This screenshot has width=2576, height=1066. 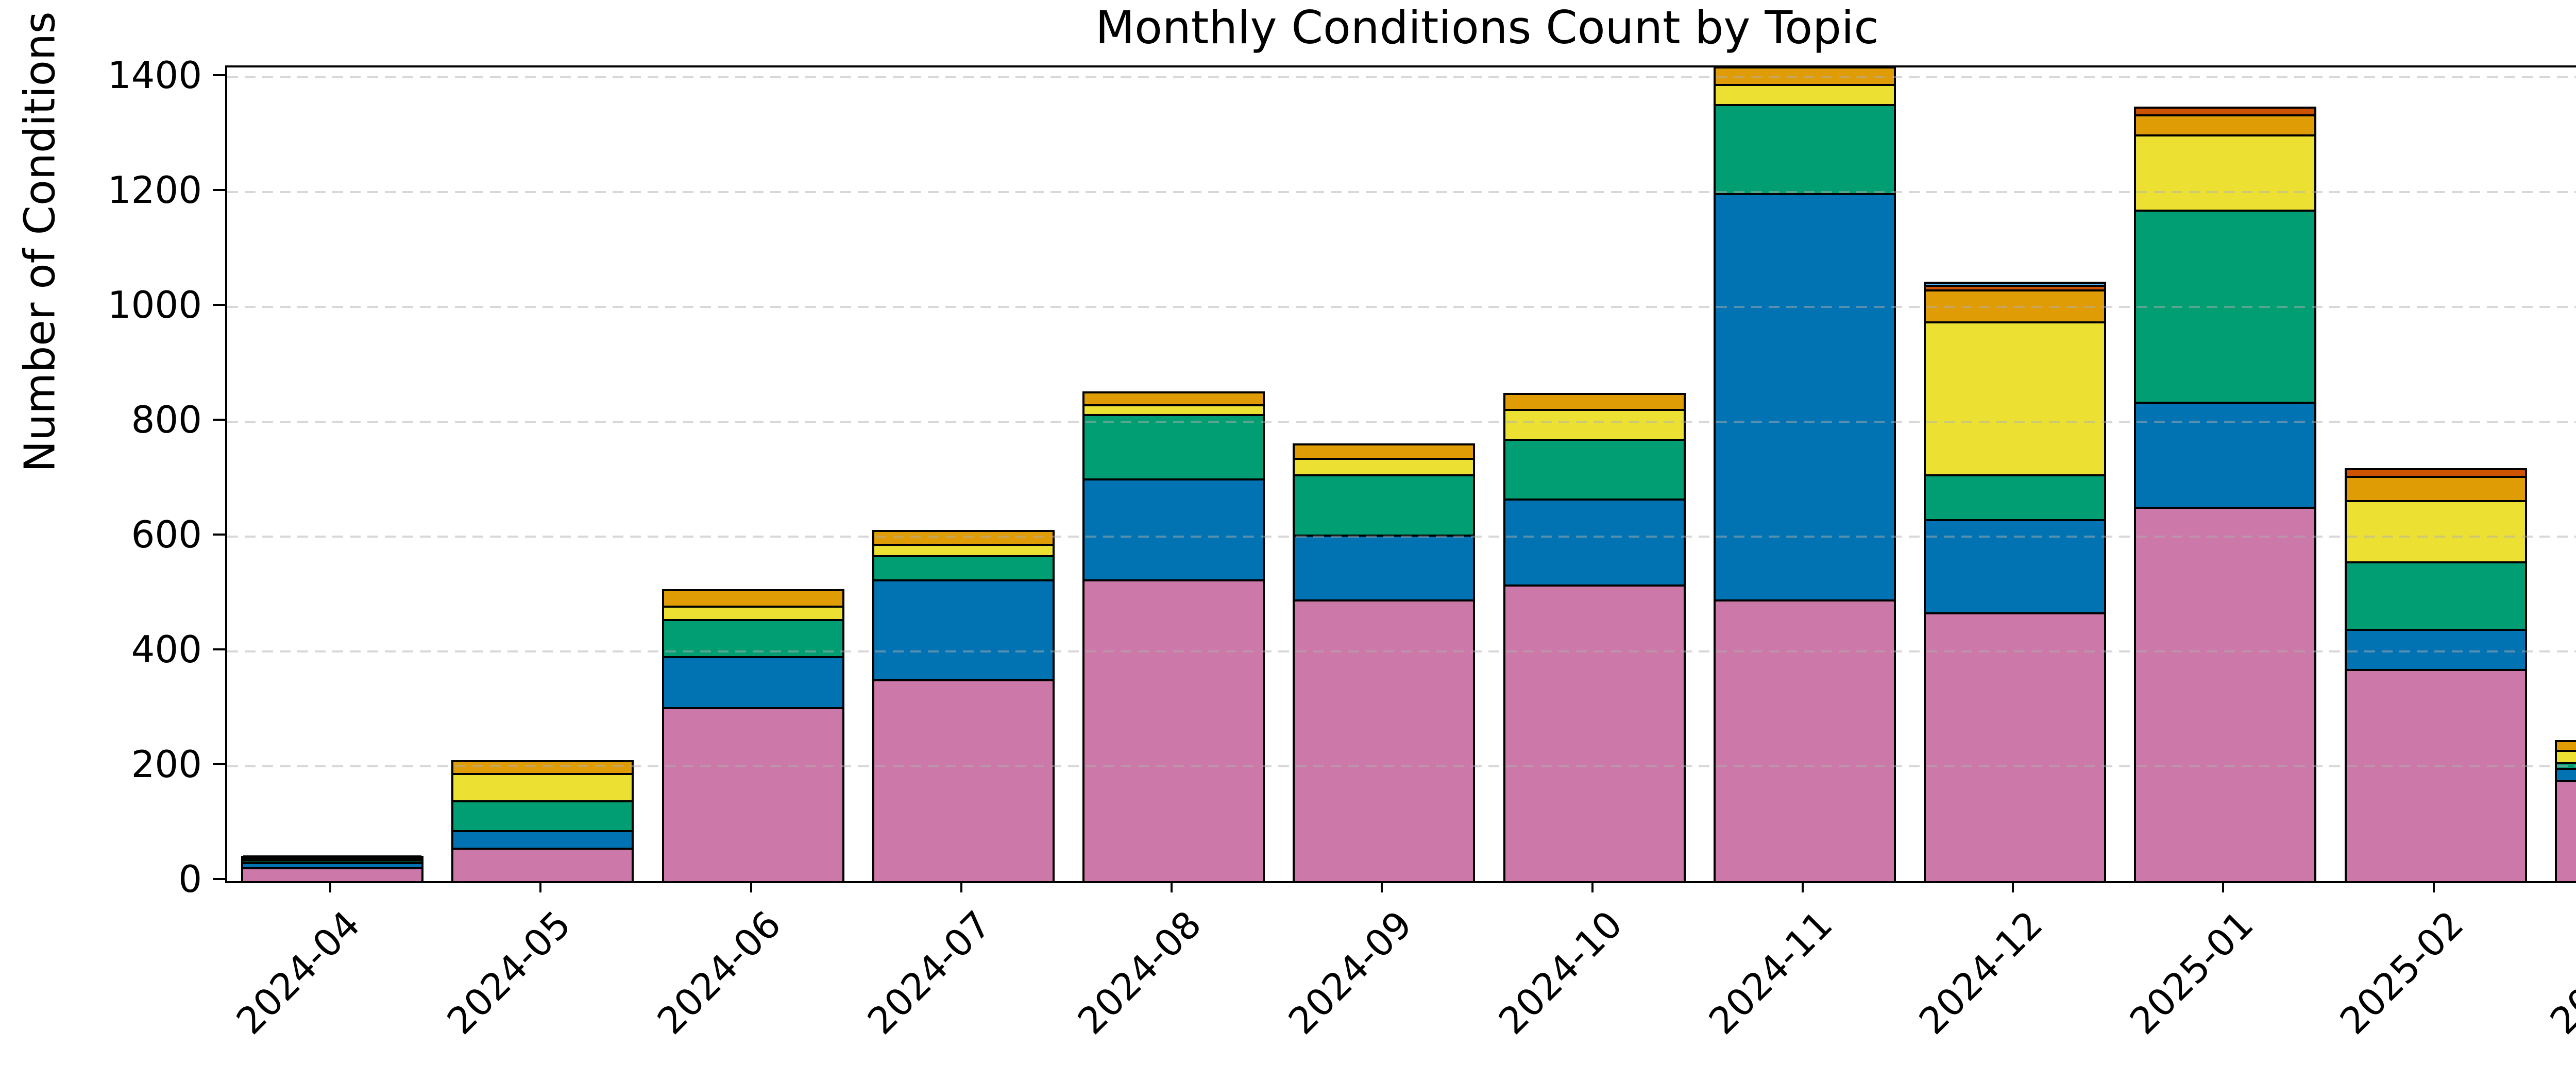 I want to click on bar-segment-2024-12-blue, so click(x=2015, y=567).